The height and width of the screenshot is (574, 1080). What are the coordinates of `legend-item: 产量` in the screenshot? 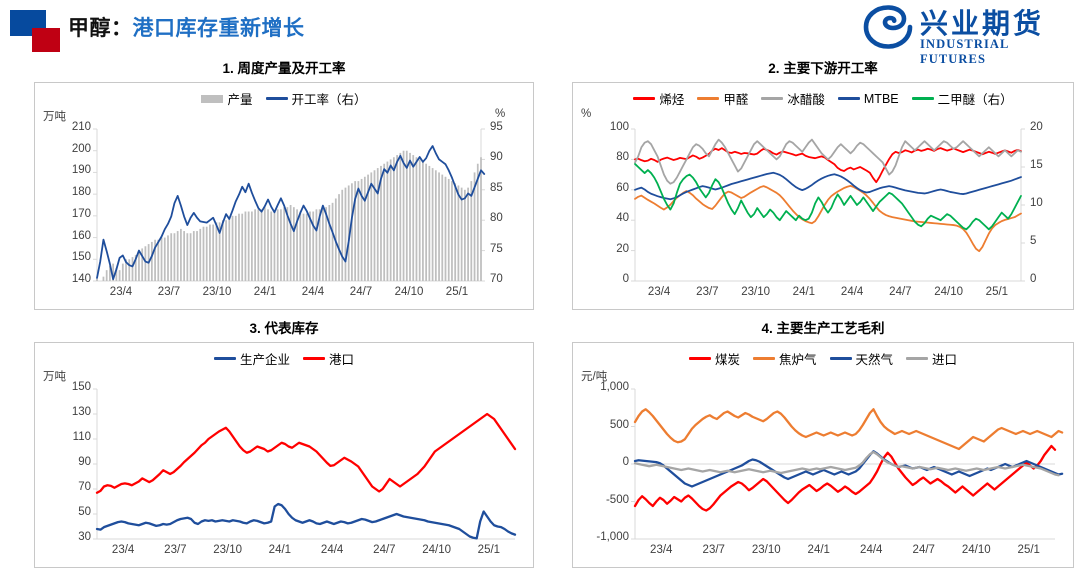 It's located at (227, 98).